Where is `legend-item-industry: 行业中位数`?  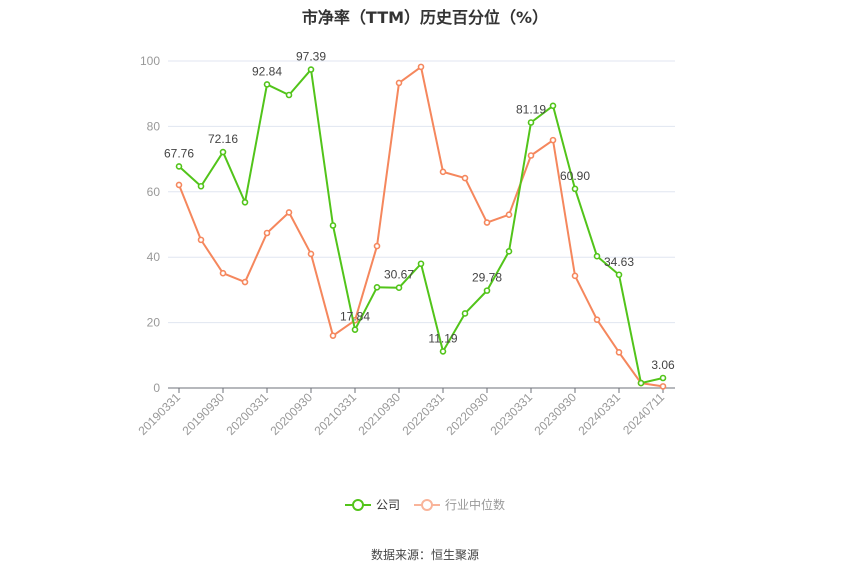
legend-item-industry: 行业中位数 is located at coordinates (459, 504).